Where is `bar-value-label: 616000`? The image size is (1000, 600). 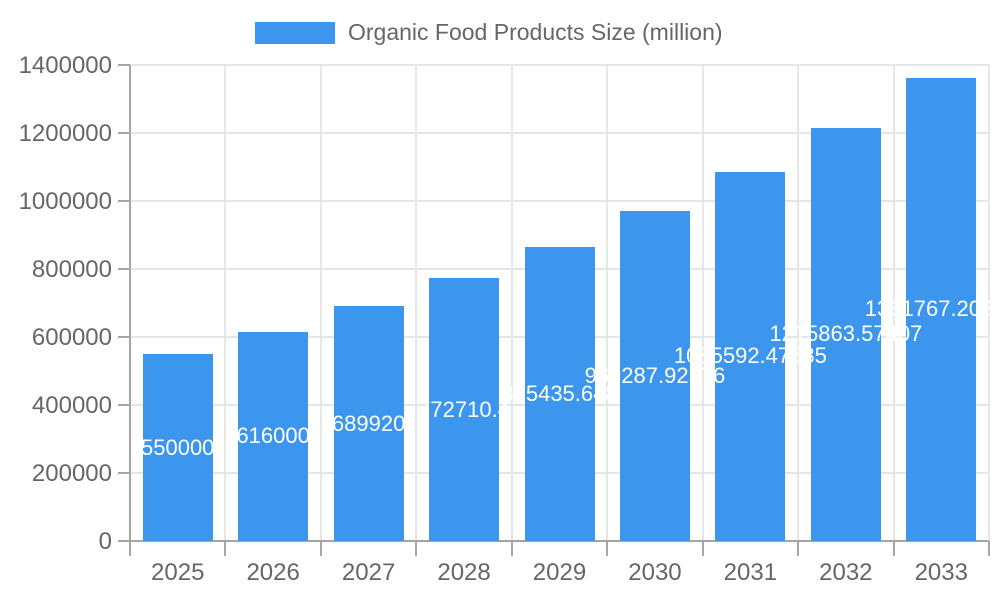 bar-value-label: 616000 is located at coordinates (273, 436).